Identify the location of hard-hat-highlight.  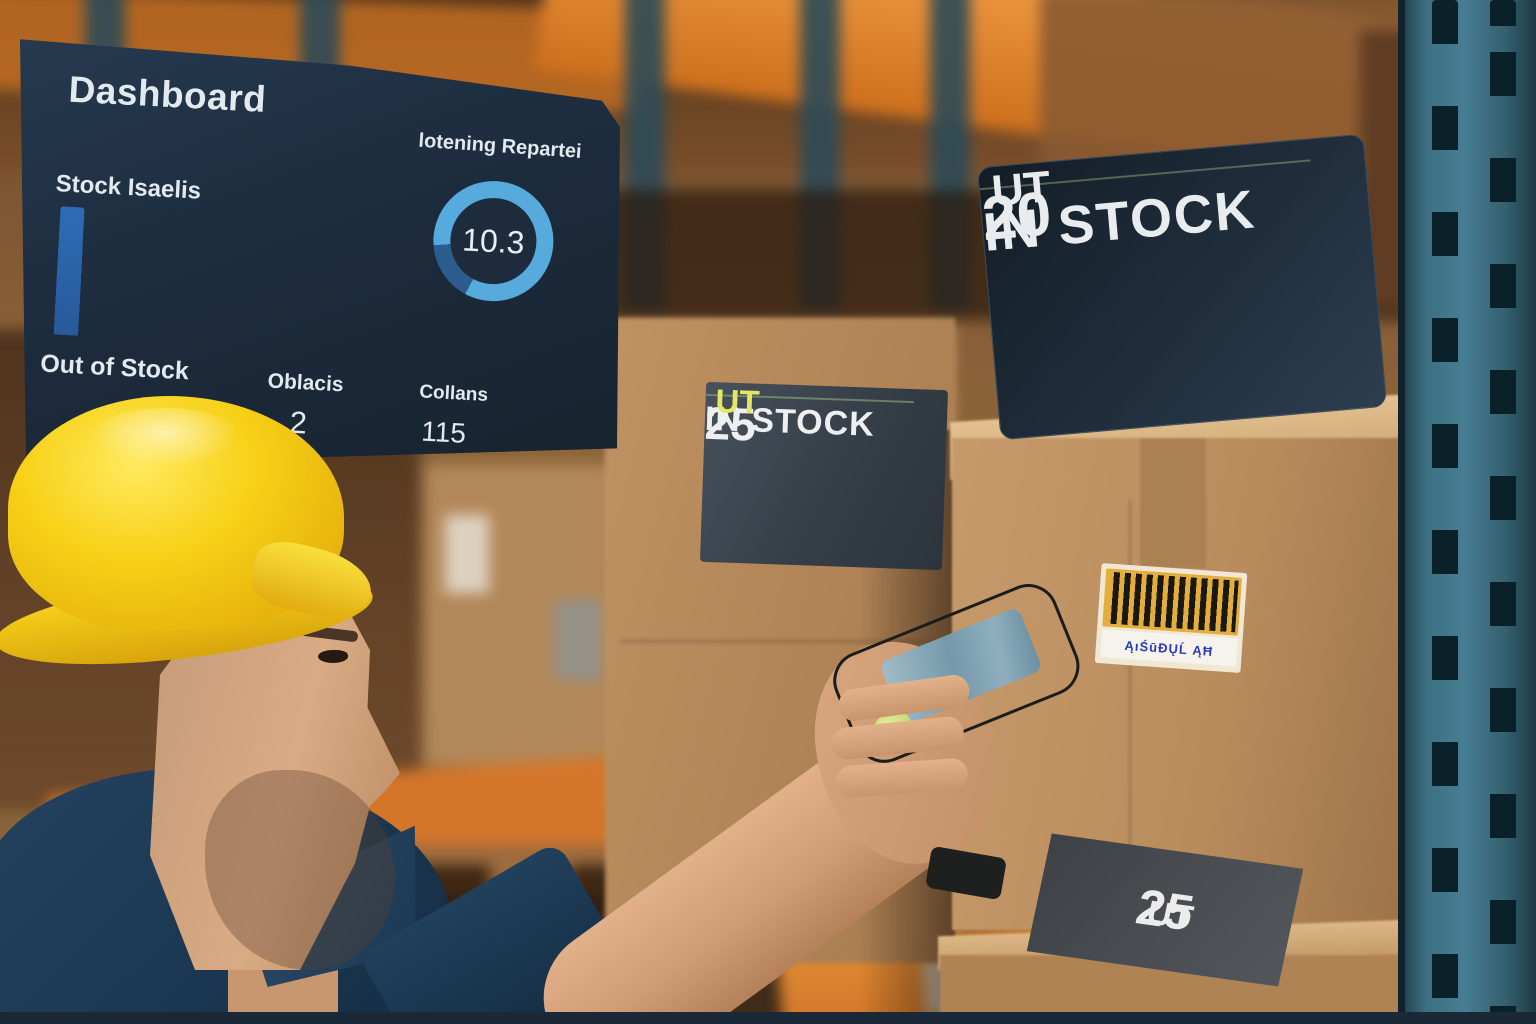
(165, 438).